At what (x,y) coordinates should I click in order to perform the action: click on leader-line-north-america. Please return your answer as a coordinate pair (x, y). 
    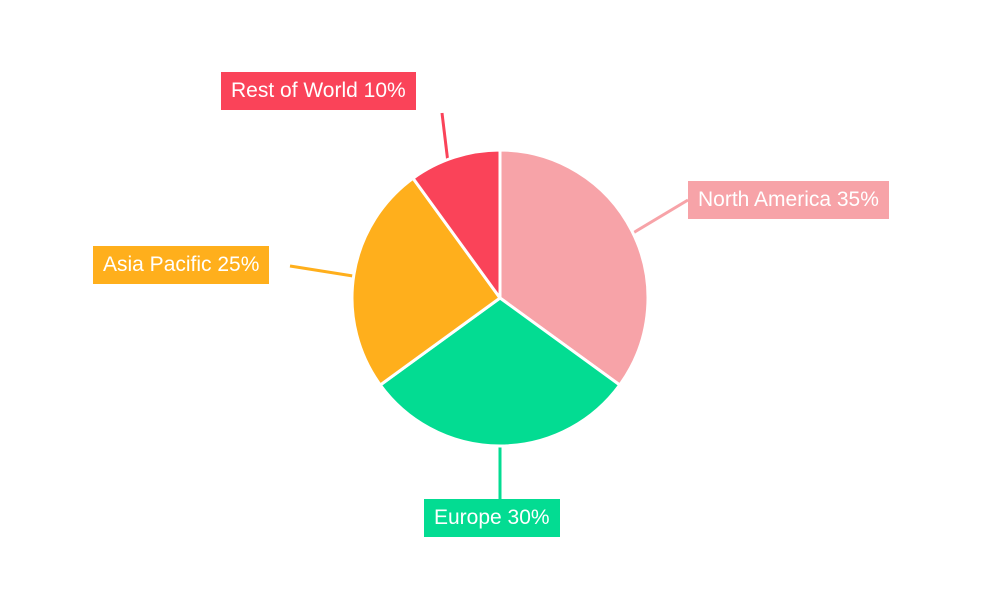
    Looking at the image, I should click on (658, 218).